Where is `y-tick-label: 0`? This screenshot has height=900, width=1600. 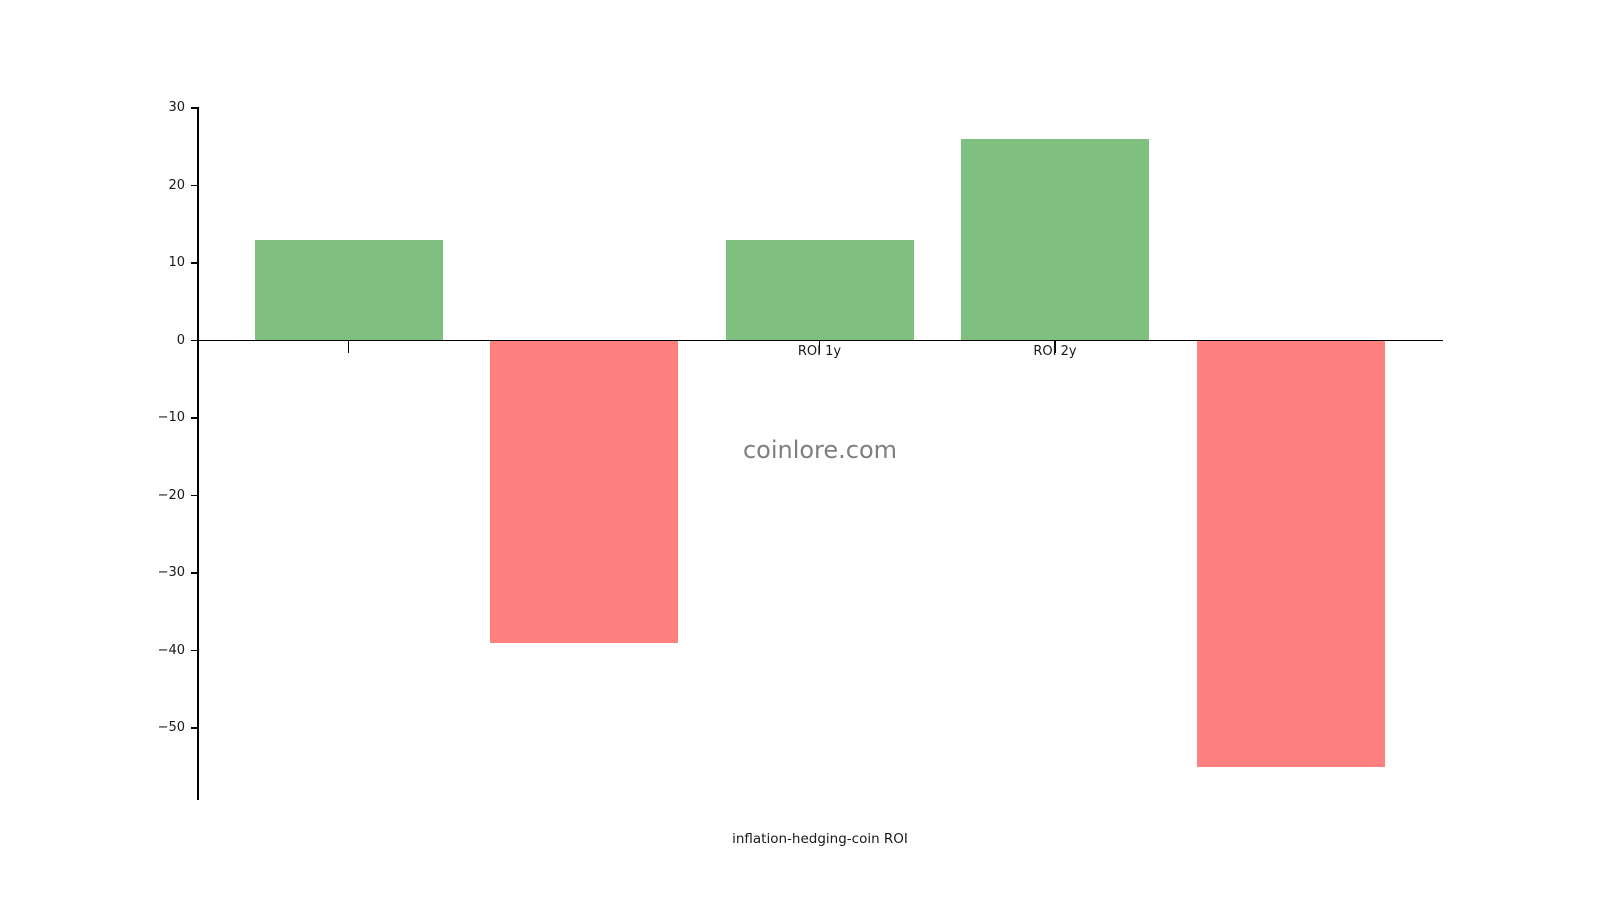
y-tick-label: 0 is located at coordinates (180, 340).